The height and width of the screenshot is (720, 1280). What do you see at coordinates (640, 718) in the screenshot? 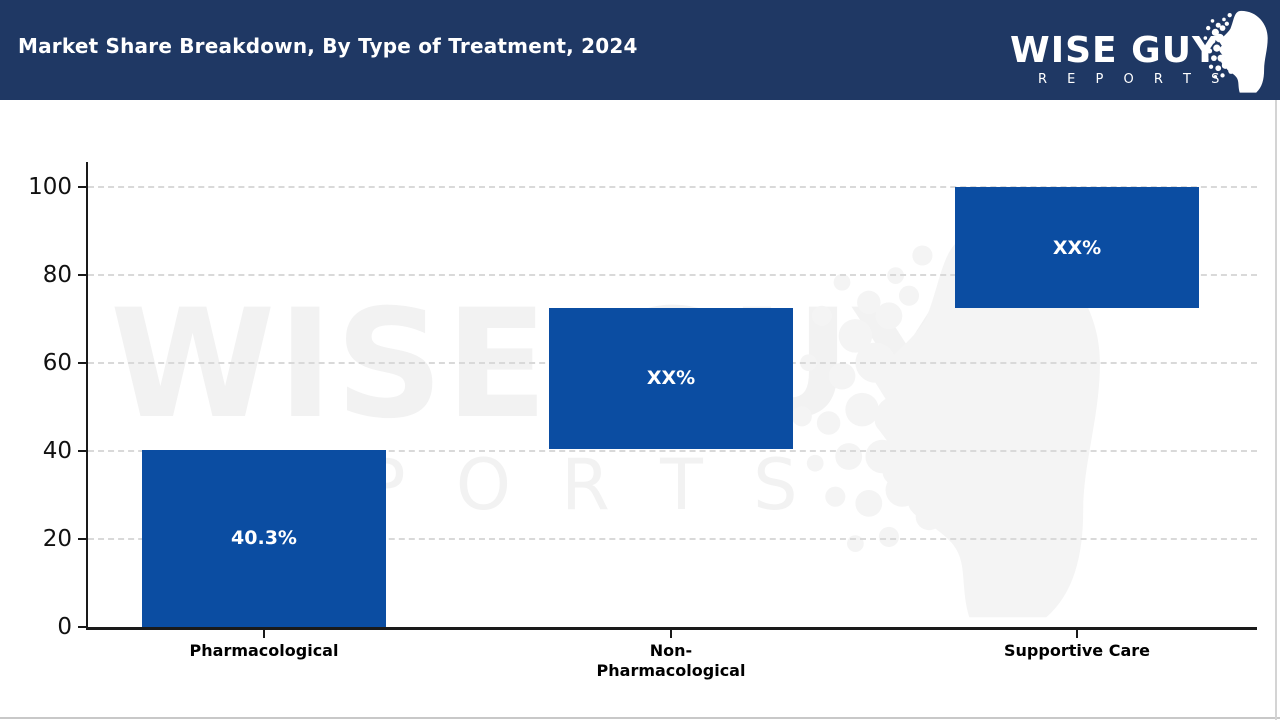
I see `frame-line-bottom` at bounding box center [640, 718].